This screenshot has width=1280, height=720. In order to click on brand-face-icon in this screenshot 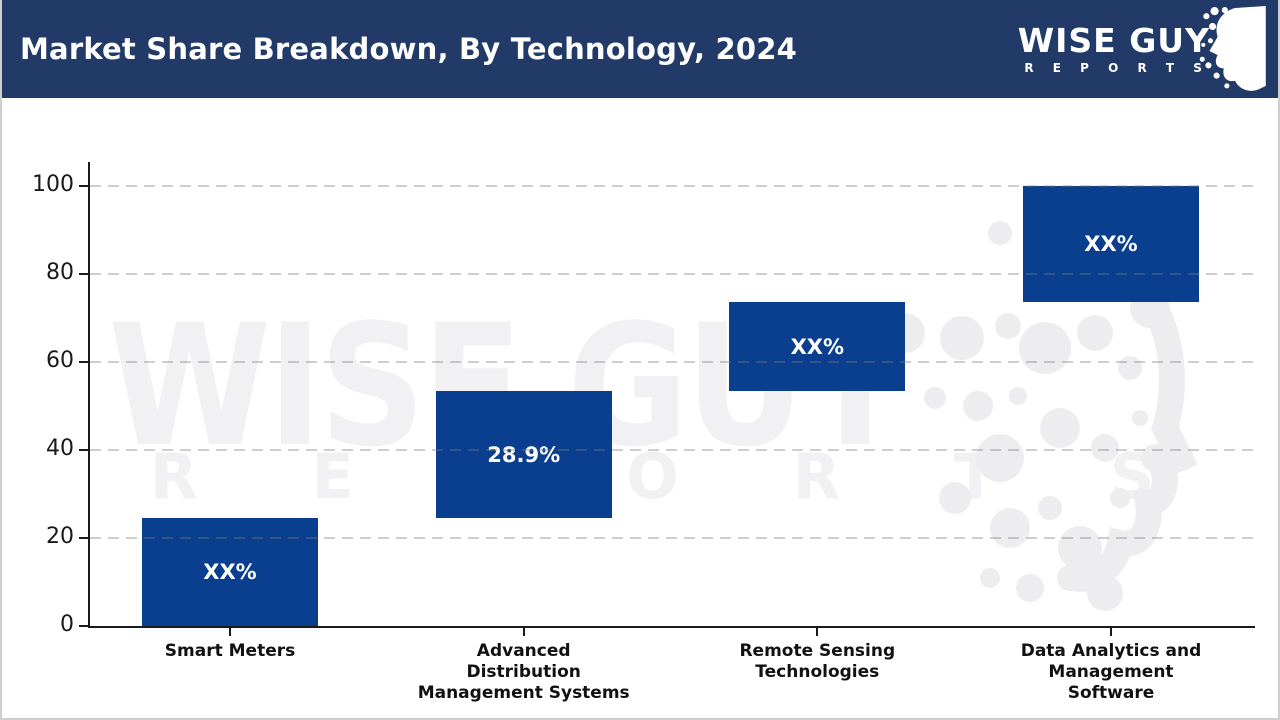, I will do `click(1232, 48)`.